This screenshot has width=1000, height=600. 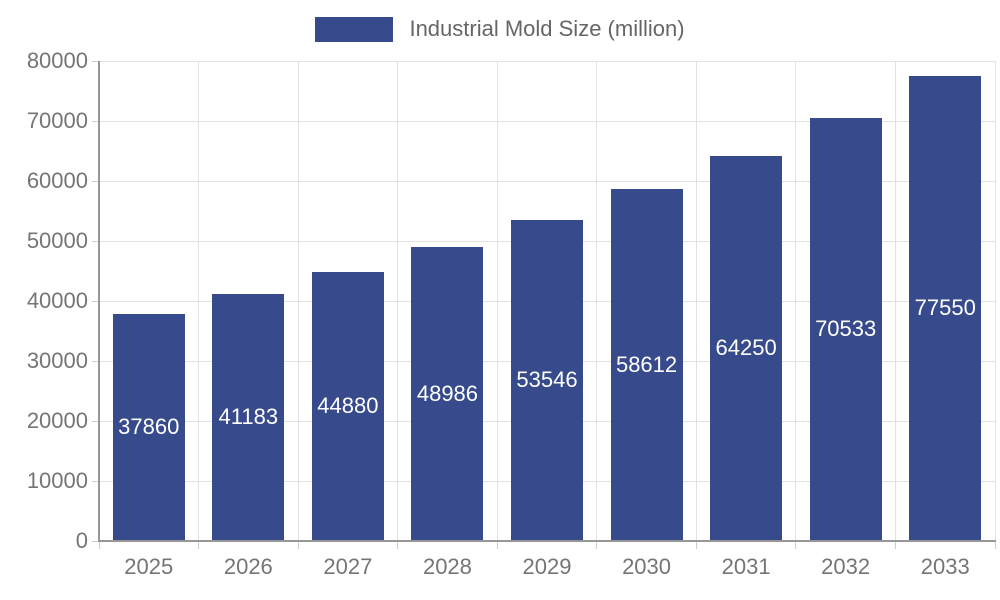 I want to click on bar-value-label: 58612, so click(x=646, y=365).